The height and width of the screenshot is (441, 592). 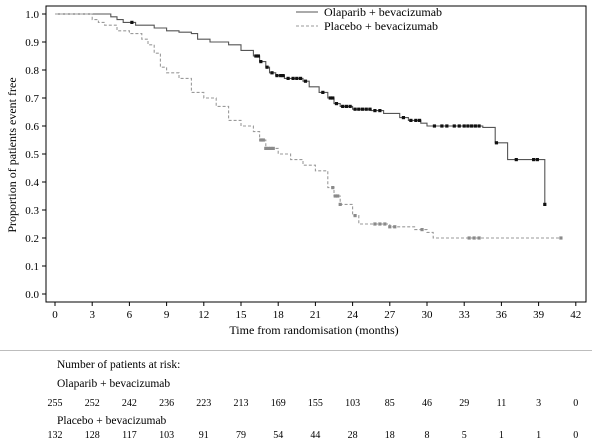 What do you see at coordinates (428, 315) in the screenshot?
I see `x-tick-label: 30` at bounding box center [428, 315].